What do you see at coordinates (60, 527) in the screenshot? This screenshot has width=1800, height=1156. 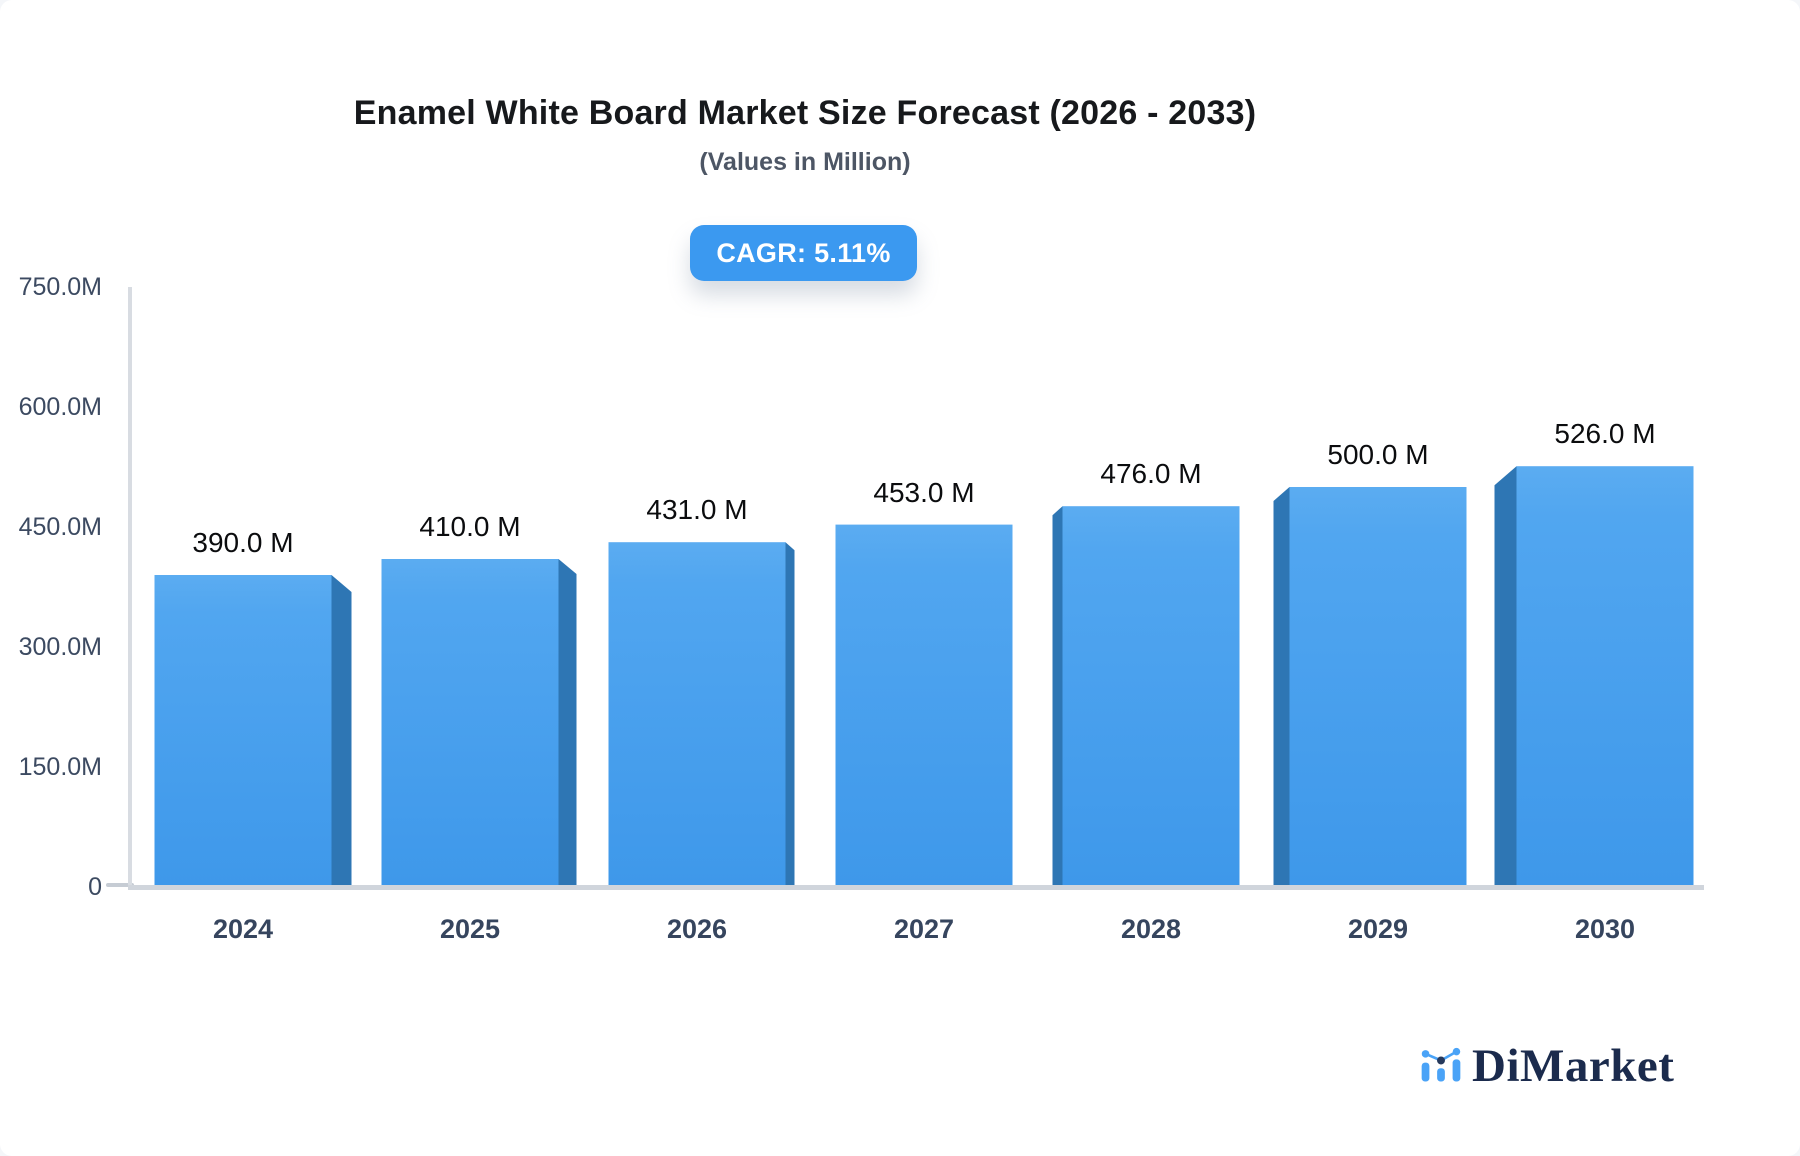 I see `y-tick-label: 450.0M` at bounding box center [60, 527].